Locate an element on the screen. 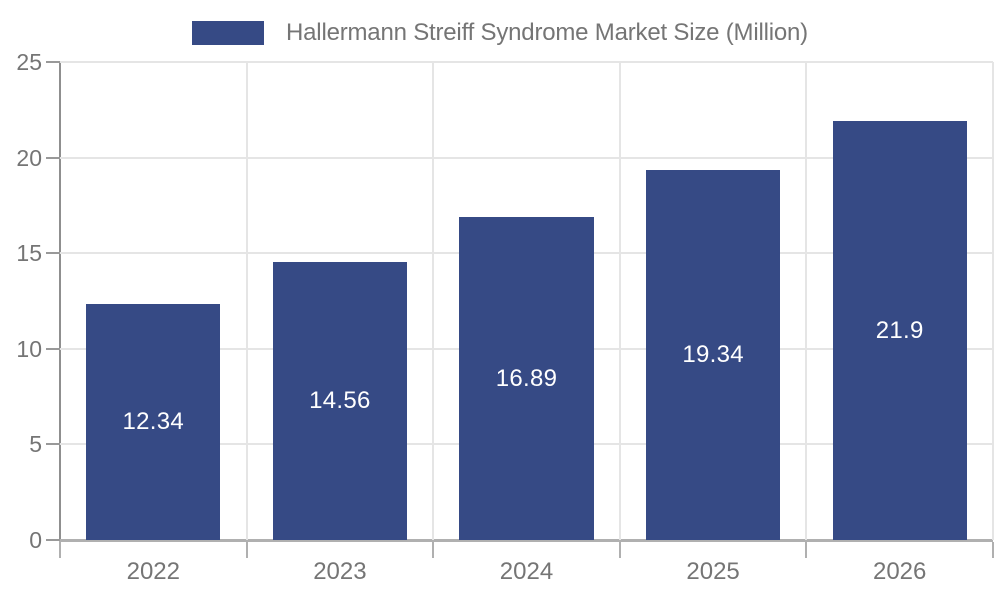 The image size is (1000, 600). bar-value-label: 14.56 is located at coordinates (340, 400).